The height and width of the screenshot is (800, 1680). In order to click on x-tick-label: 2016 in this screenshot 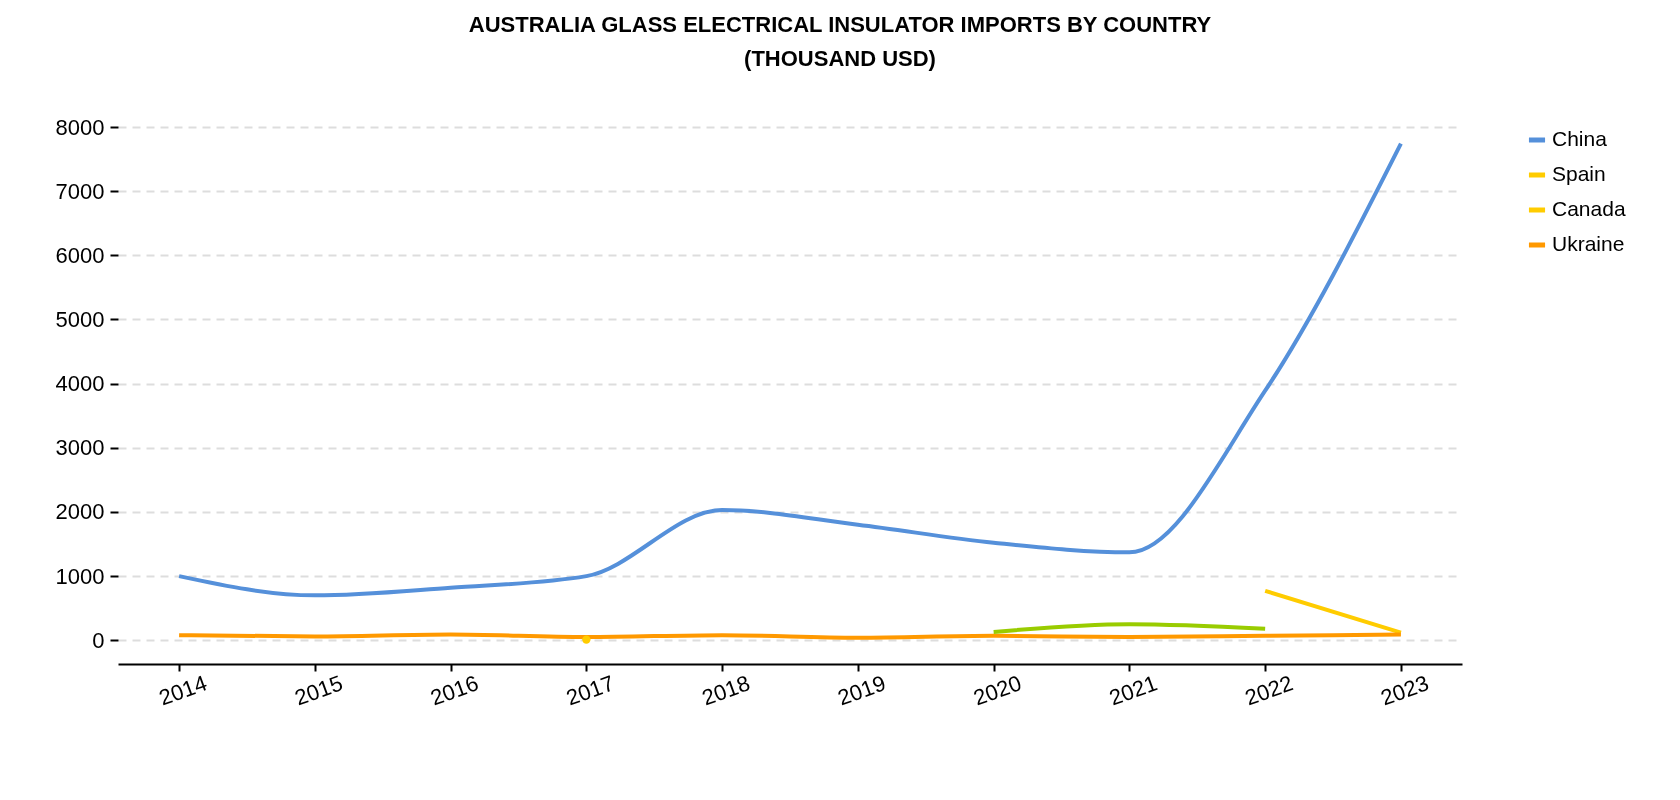, I will do `click(454, 690)`.